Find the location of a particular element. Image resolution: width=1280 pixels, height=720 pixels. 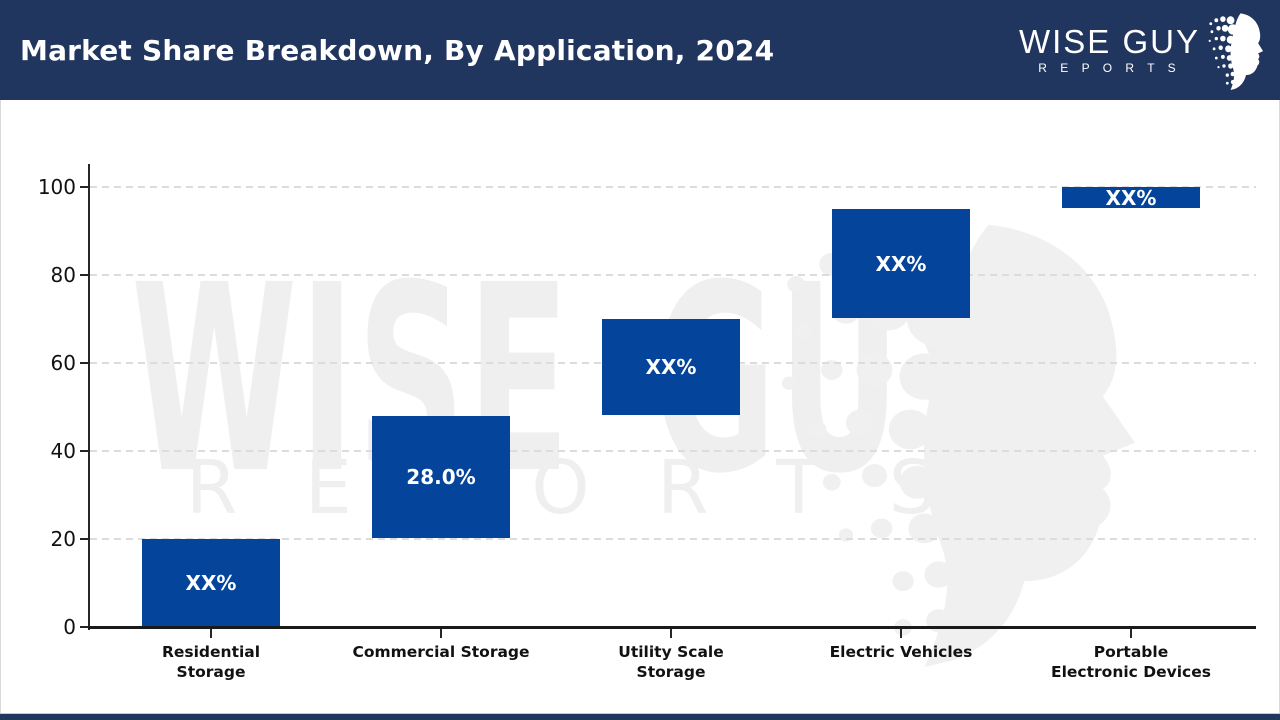

x-category-label: Commercial Storage is located at coordinates (441, 652).